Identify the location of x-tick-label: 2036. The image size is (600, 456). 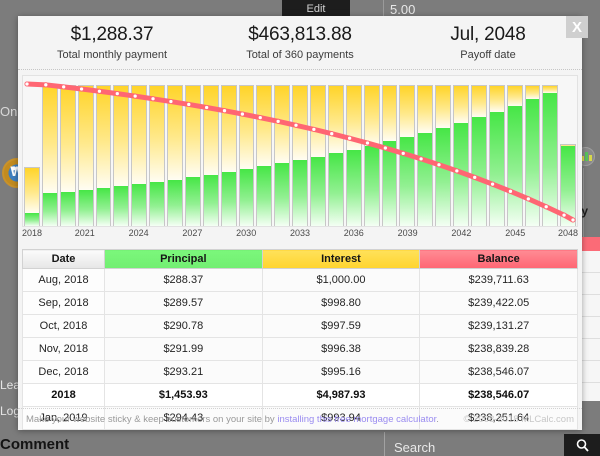
(353, 233).